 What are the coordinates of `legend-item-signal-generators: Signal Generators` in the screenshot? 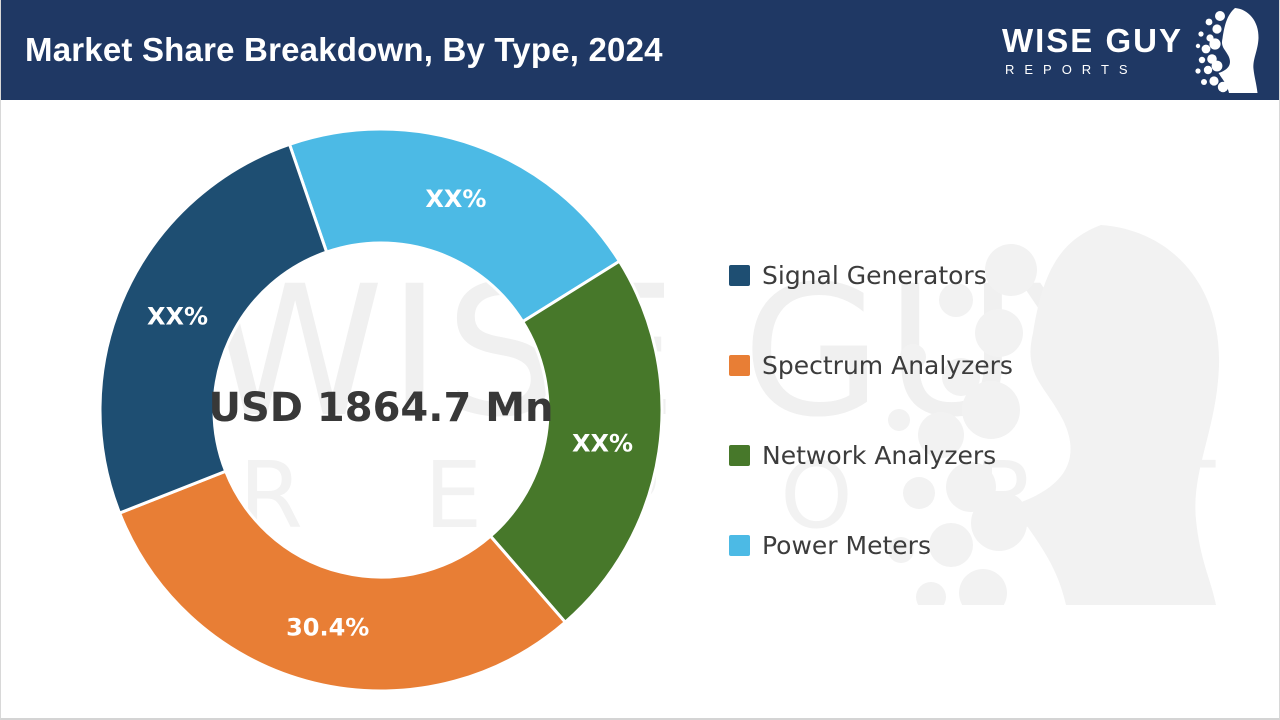 It's located at (871, 275).